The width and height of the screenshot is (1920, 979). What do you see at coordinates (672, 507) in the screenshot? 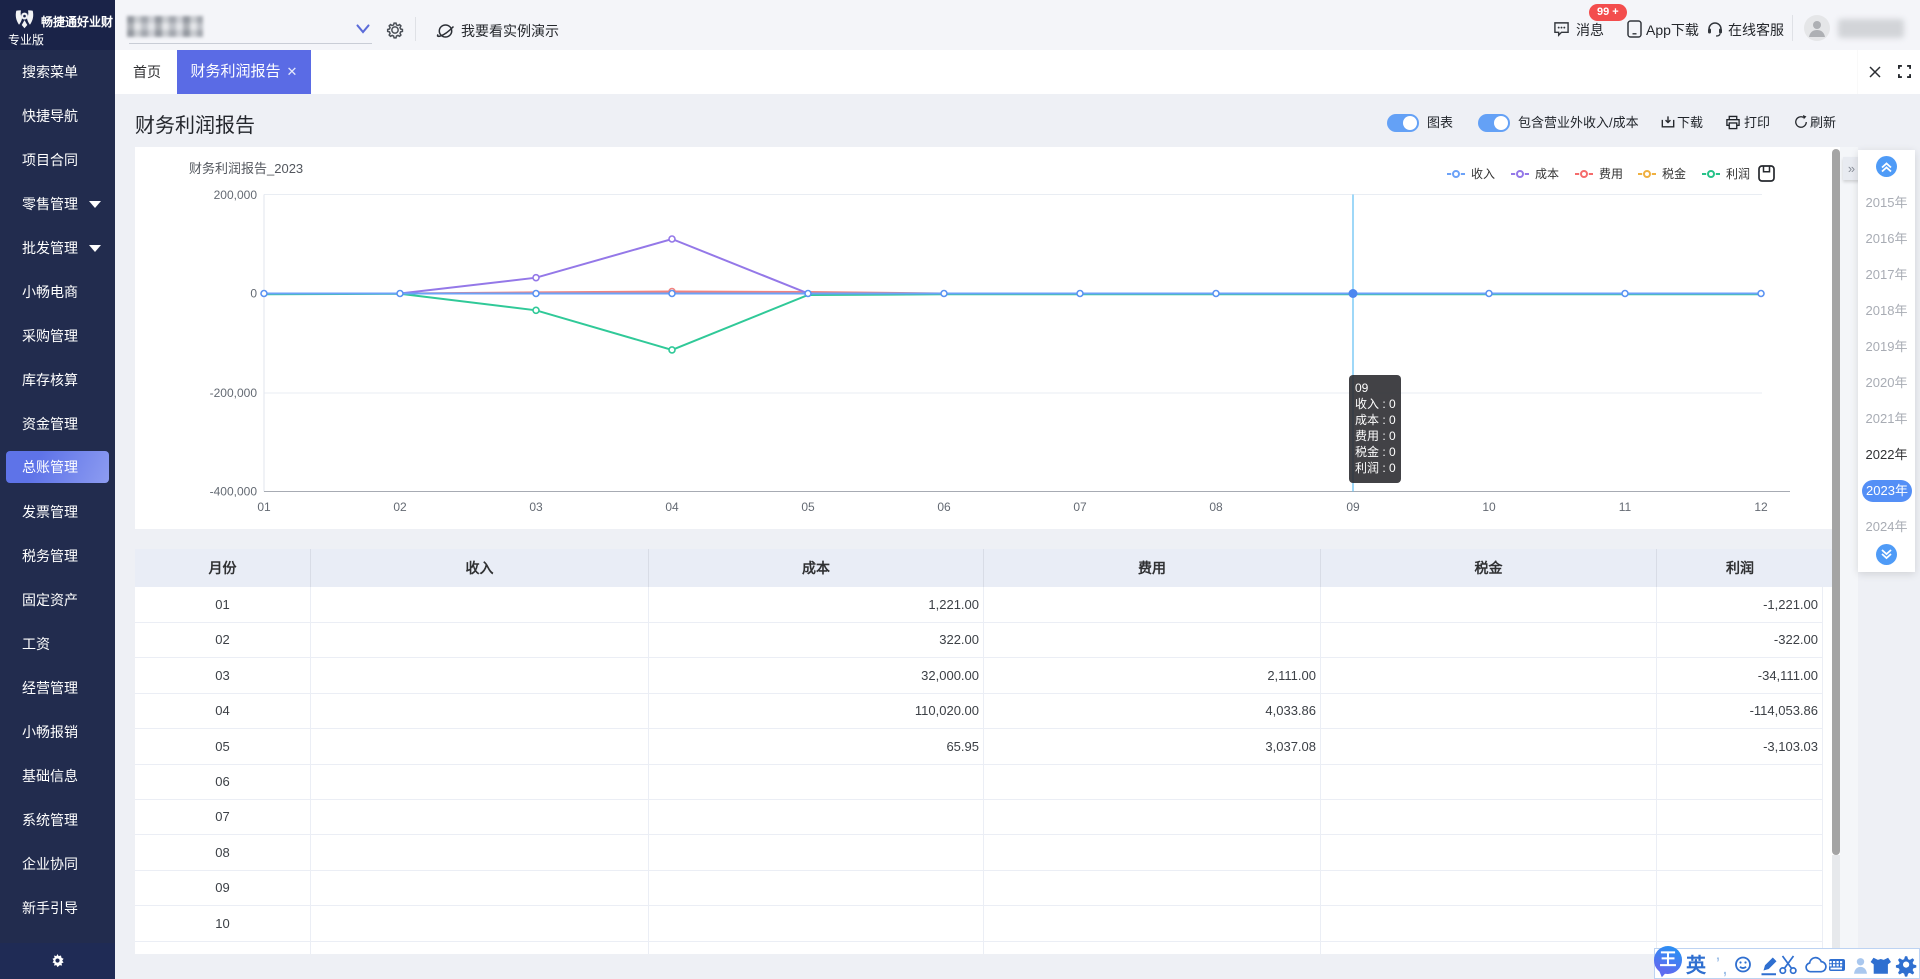
I see `svg-text: 04` at bounding box center [672, 507].